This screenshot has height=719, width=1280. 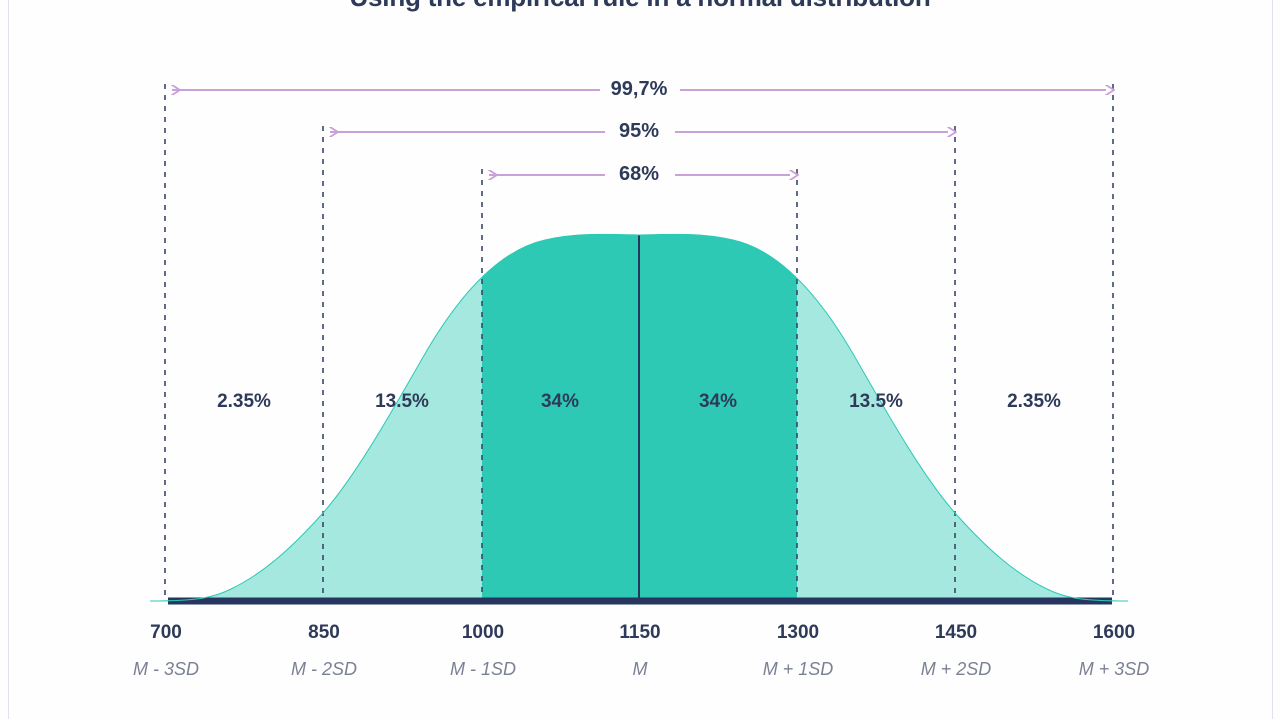 What do you see at coordinates (640, 632) in the screenshot?
I see `axis-tick-value-3: 1150` at bounding box center [640, 632].